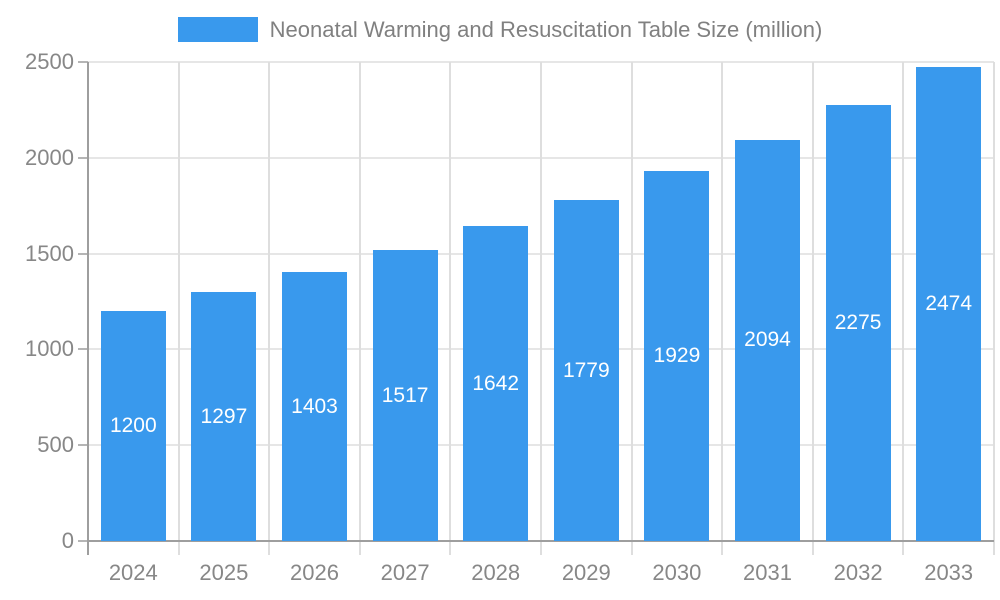  I want to click on y-axis-tick-label: 0, so click(67, 540).